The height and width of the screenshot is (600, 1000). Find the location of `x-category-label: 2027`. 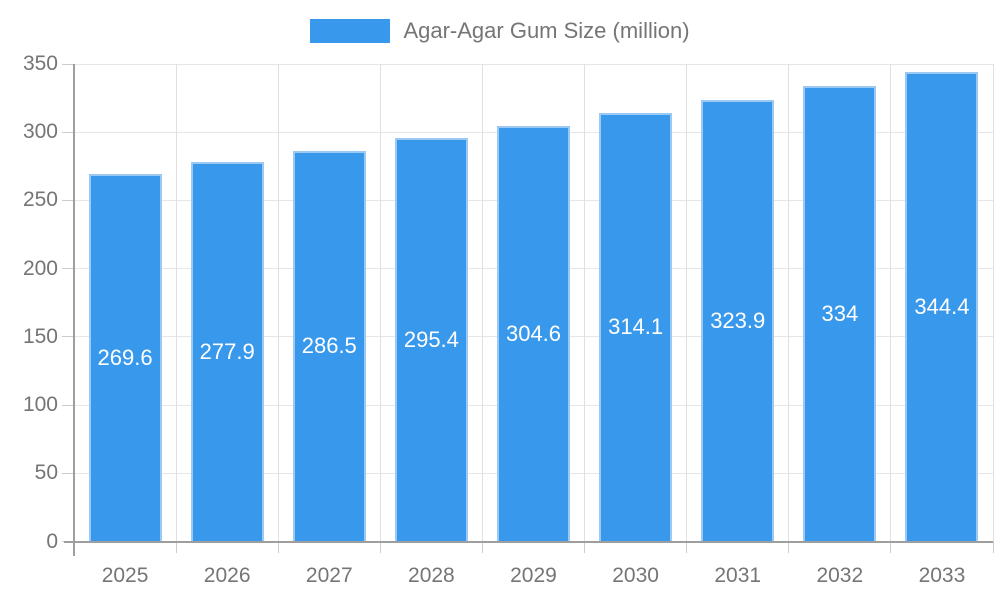

x-category-label: 2027 is located at coordinates (329, 575).